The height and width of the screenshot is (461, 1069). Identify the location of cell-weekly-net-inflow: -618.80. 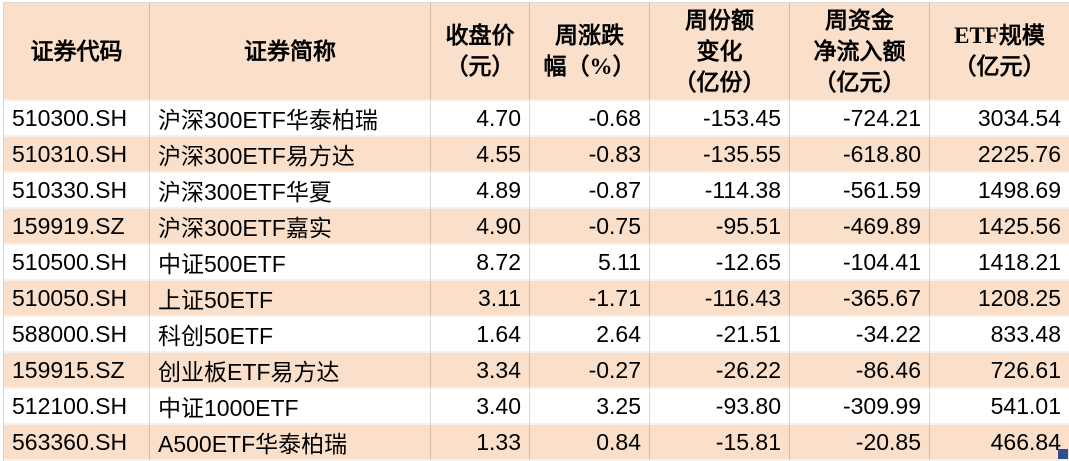
(860, 155).